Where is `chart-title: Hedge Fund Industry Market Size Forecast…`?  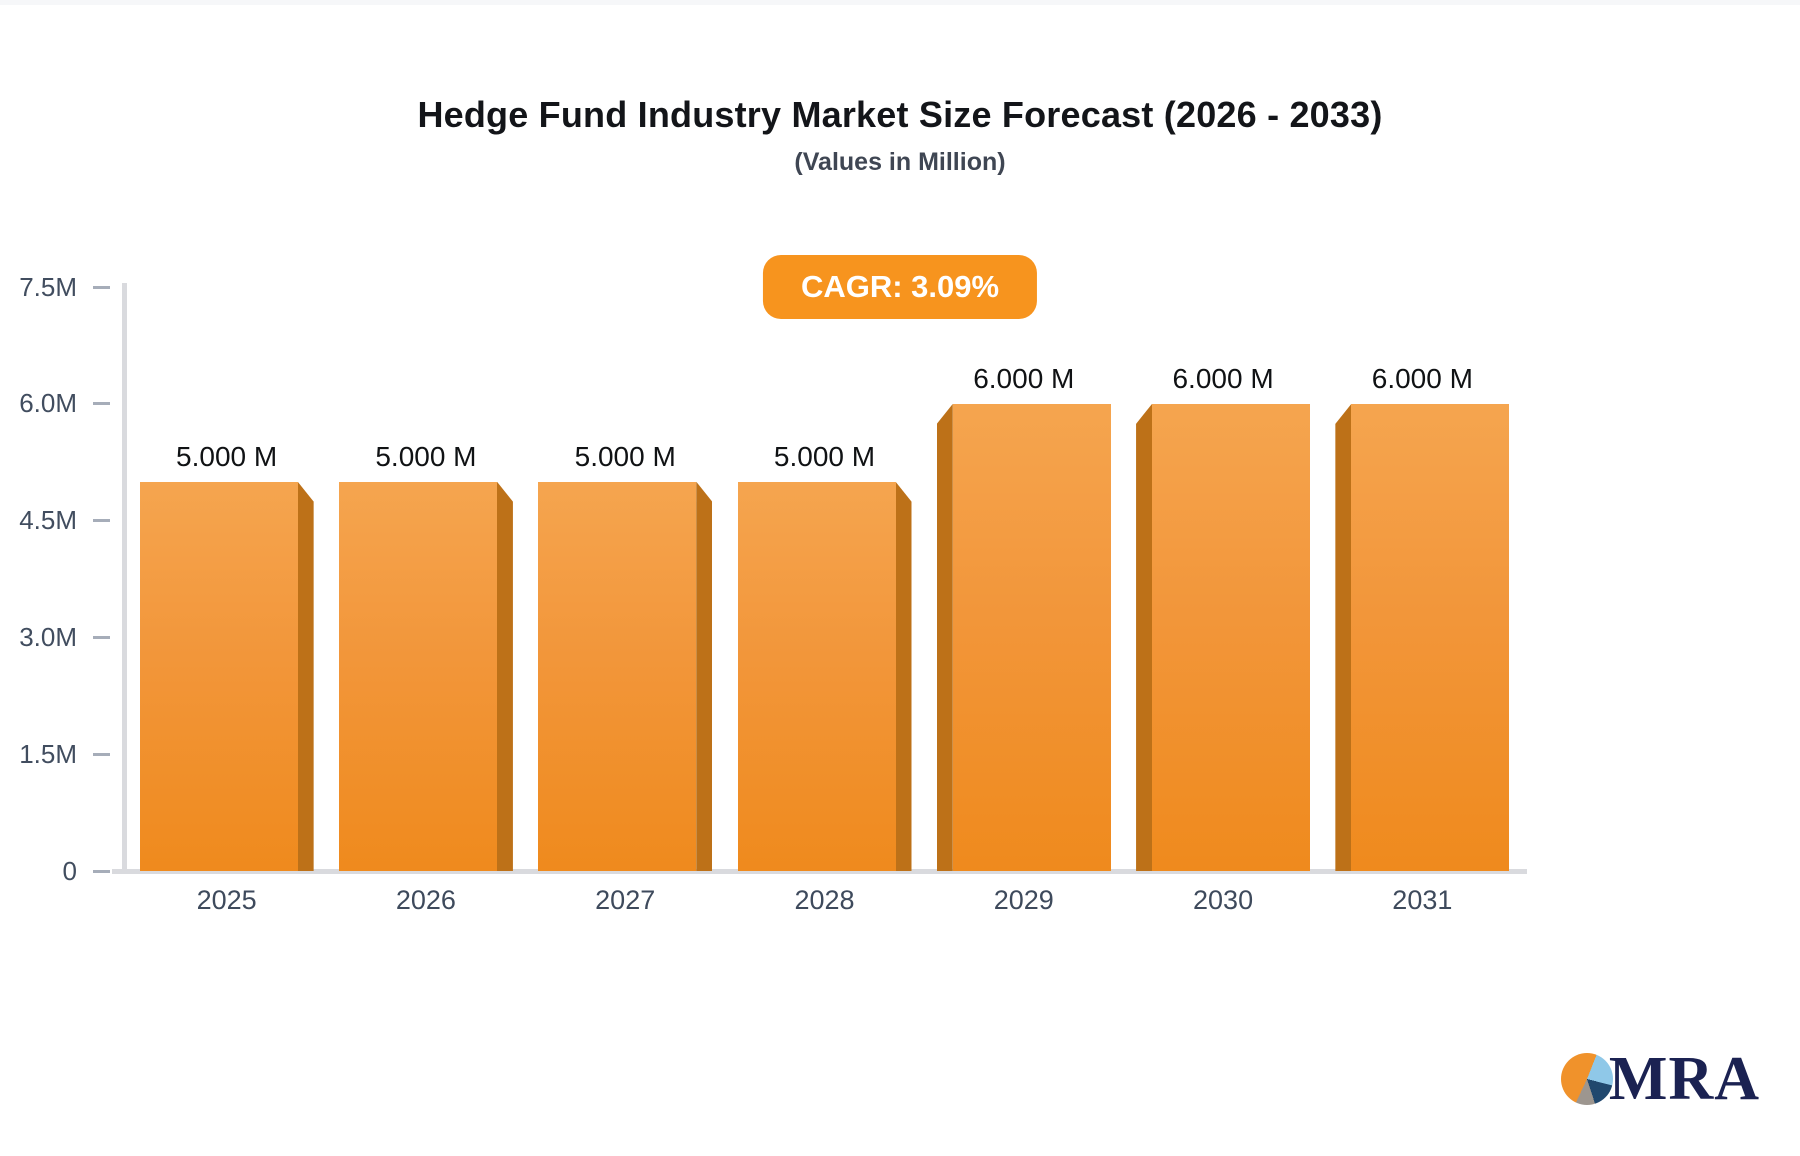 chart-title: Hedge Fund Industry Market Size Forecast… is located at coordinates (900, 114).